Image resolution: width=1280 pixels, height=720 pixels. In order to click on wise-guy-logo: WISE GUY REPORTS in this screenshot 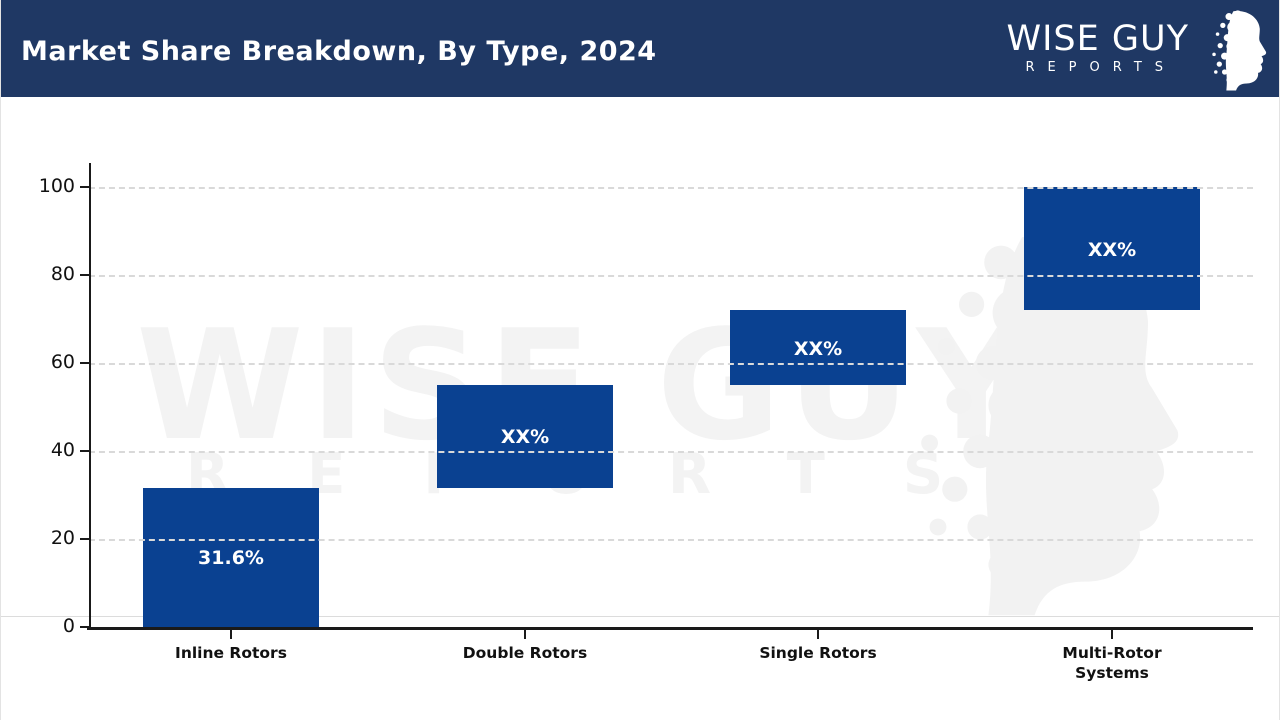, I will do `click(1136, 49)`.